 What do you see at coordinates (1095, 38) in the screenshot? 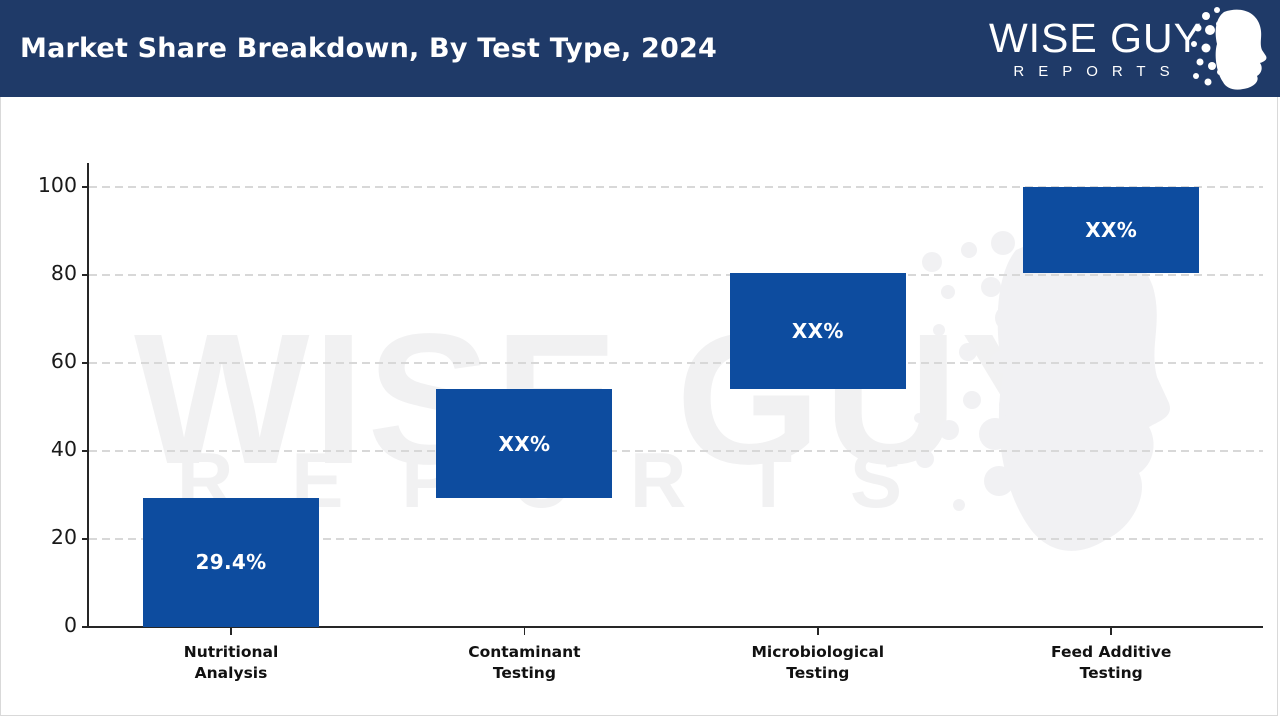
I see `brand-name: WISE GUY` at bounding box center [1095, 38].